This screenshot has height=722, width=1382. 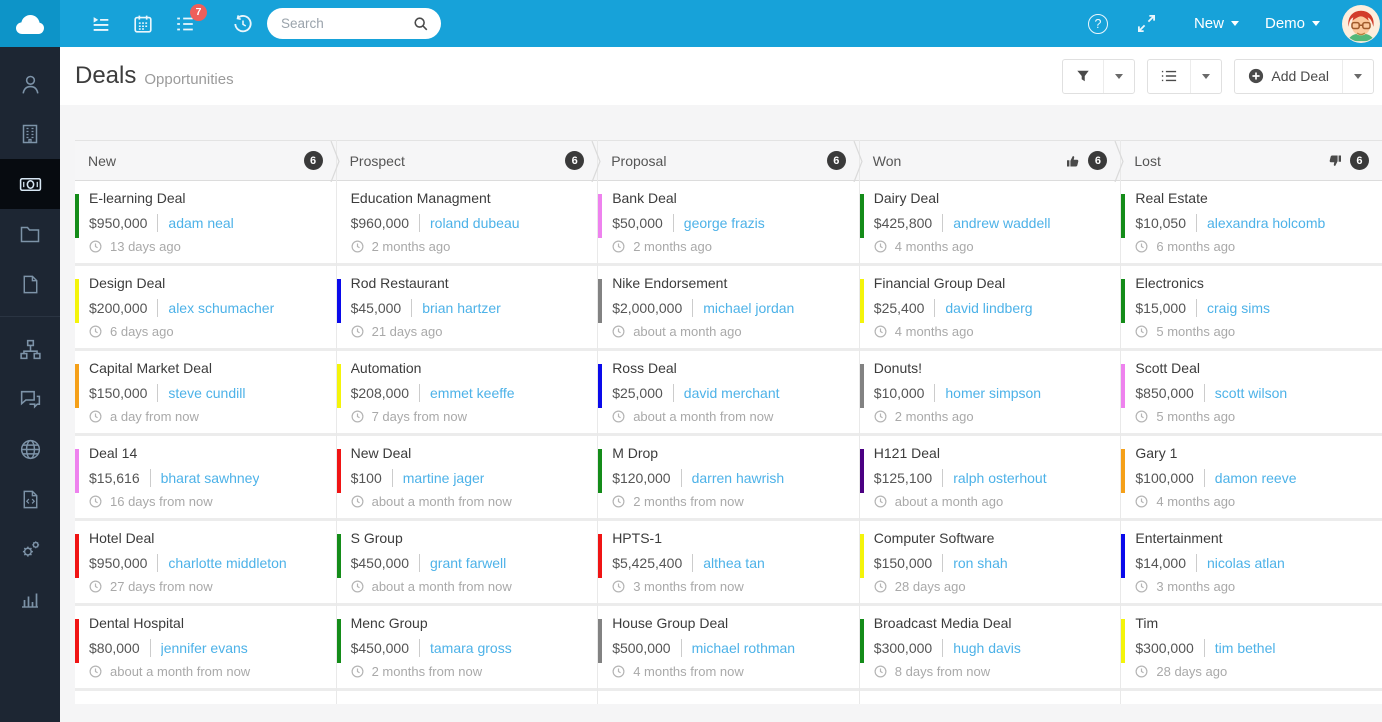 What do you see at coordinates (346, 23) in the screenshot?
I see `search-input` at bounding box center [346, 23].